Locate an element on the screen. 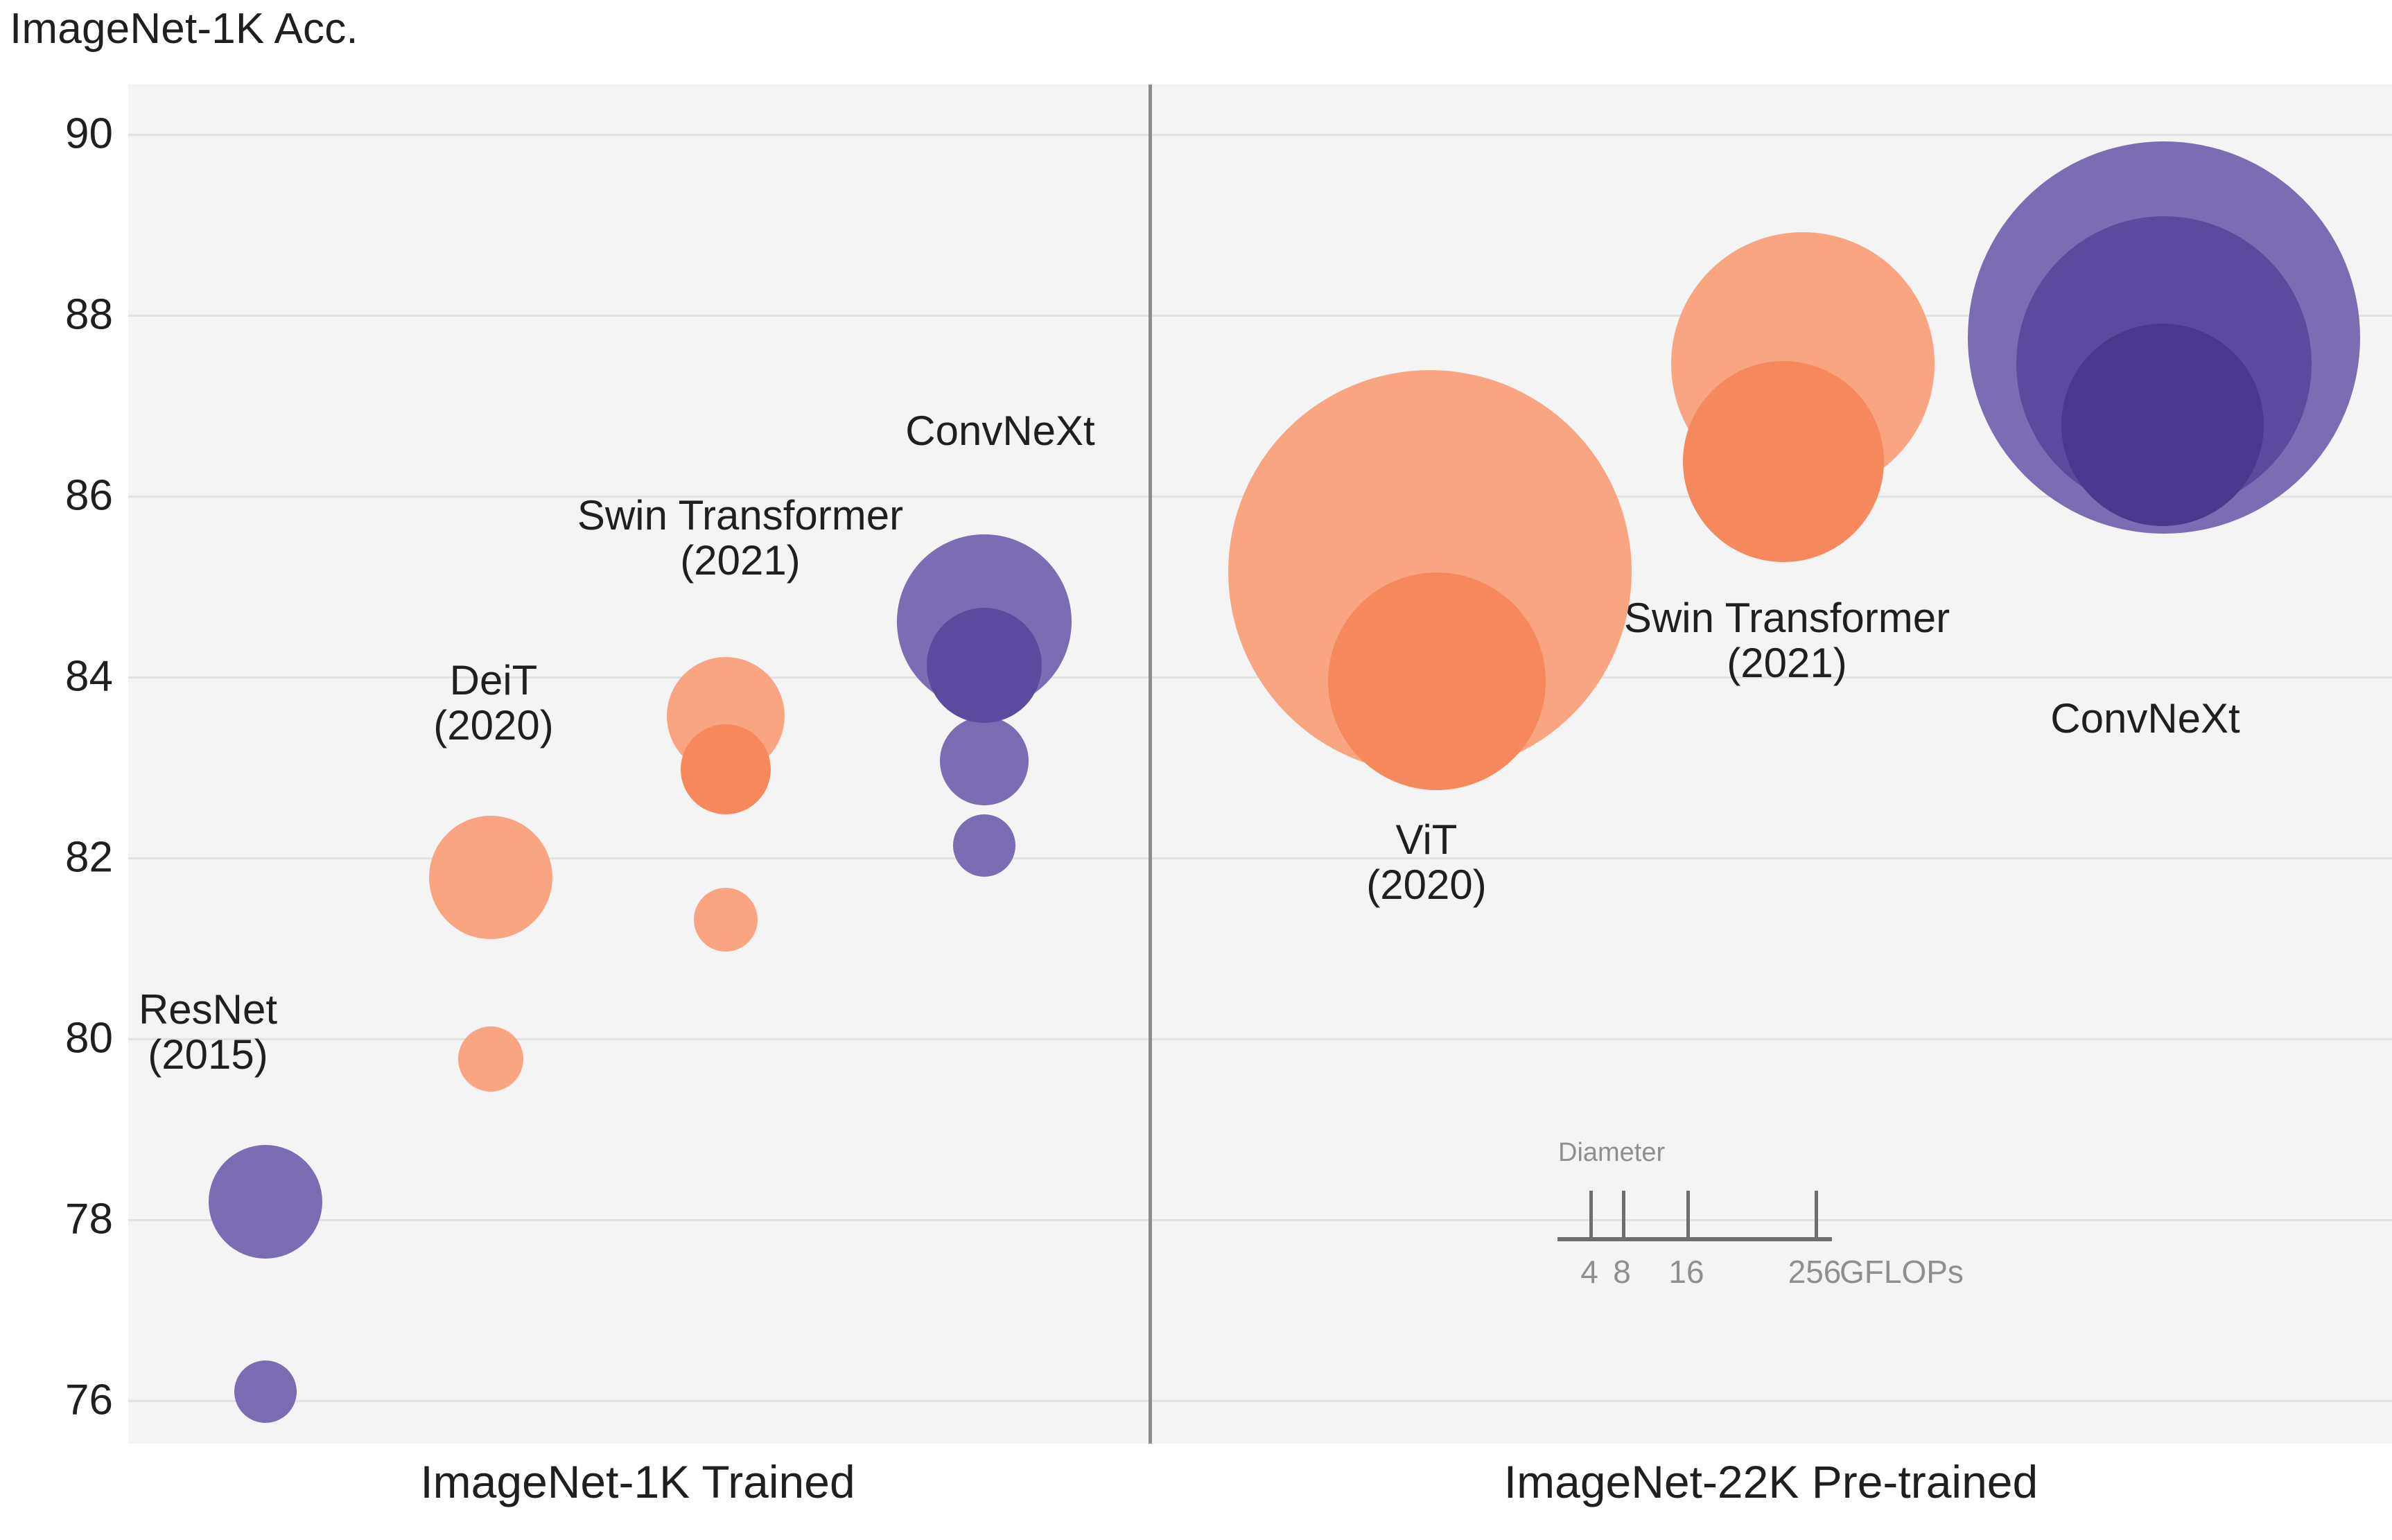  y-tick-label-80: 80 is located at coordinates (89, 1038).